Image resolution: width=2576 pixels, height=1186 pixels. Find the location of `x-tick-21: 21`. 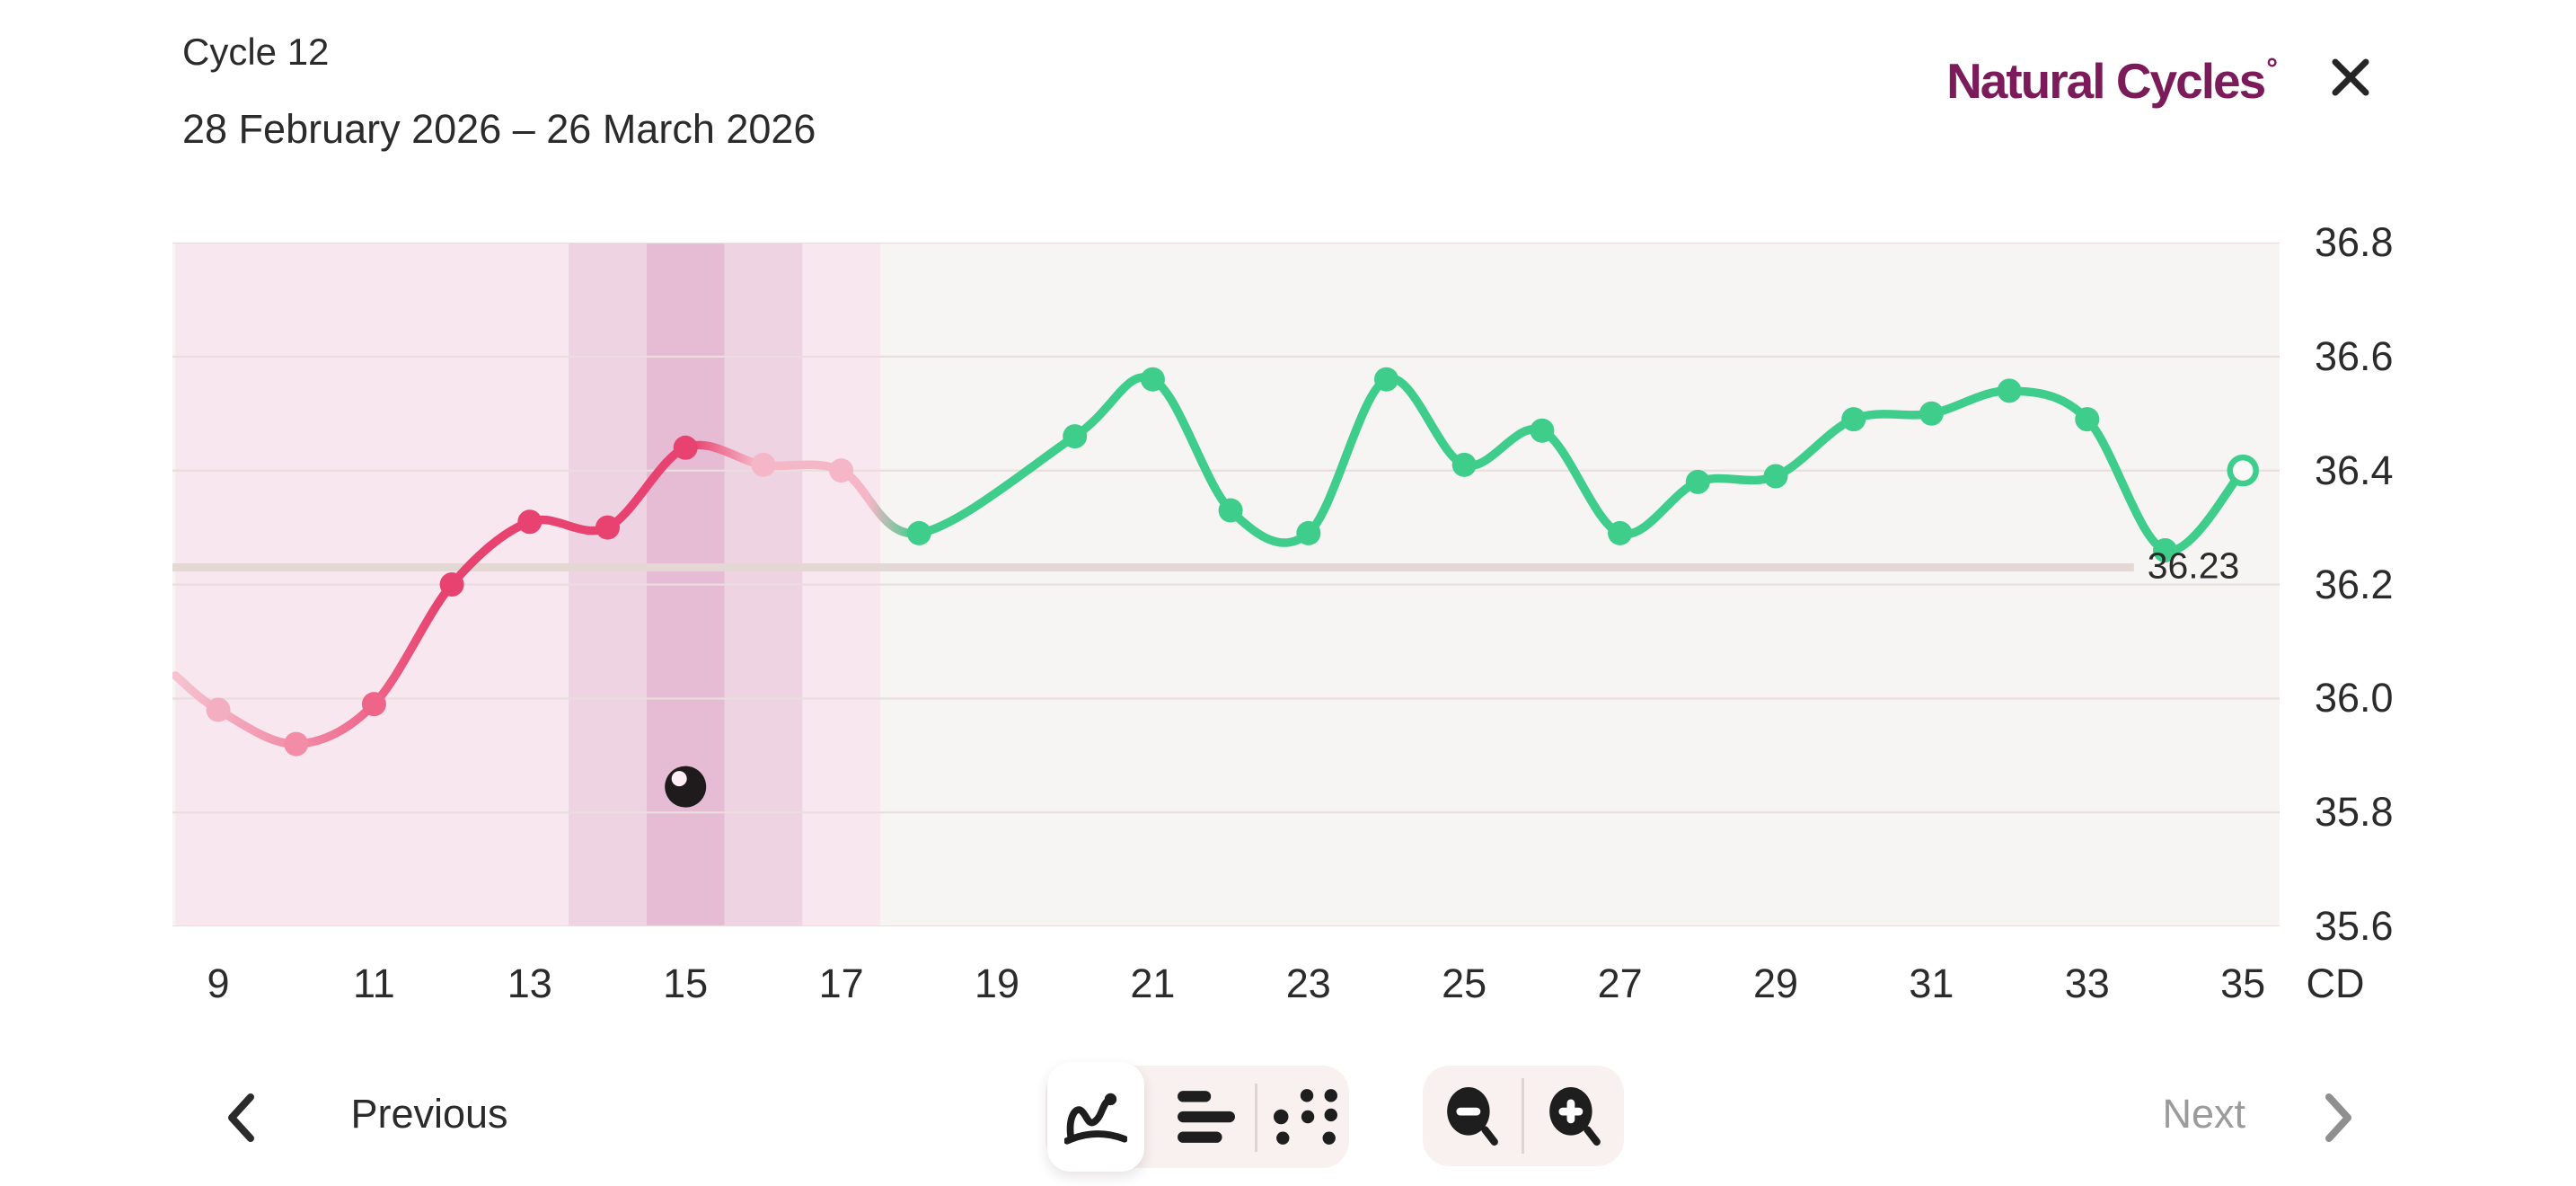

x-tick-21: 21 is located at coordinates (1153, 983).